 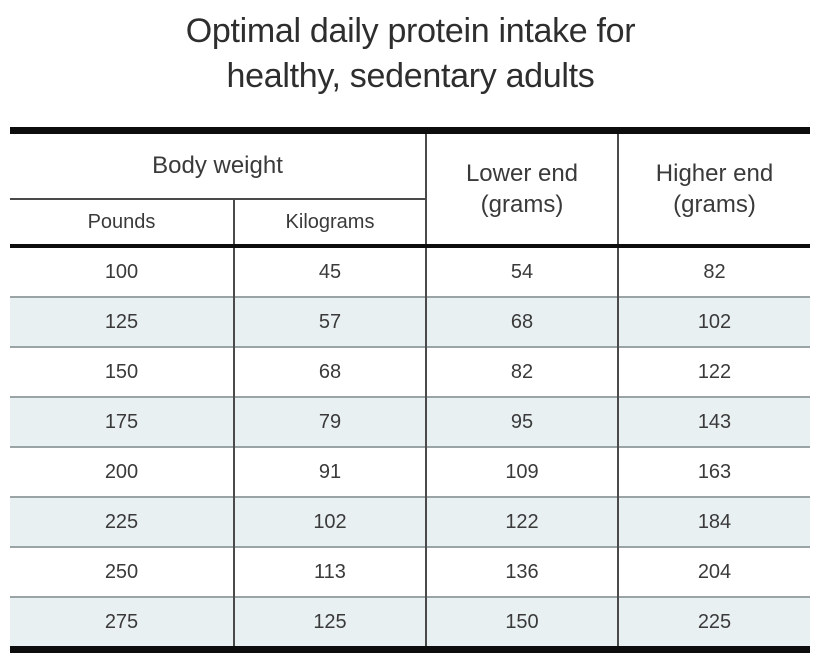 I want to click on header-higher-end: Higher end (grams), so click(x=713, y=188).